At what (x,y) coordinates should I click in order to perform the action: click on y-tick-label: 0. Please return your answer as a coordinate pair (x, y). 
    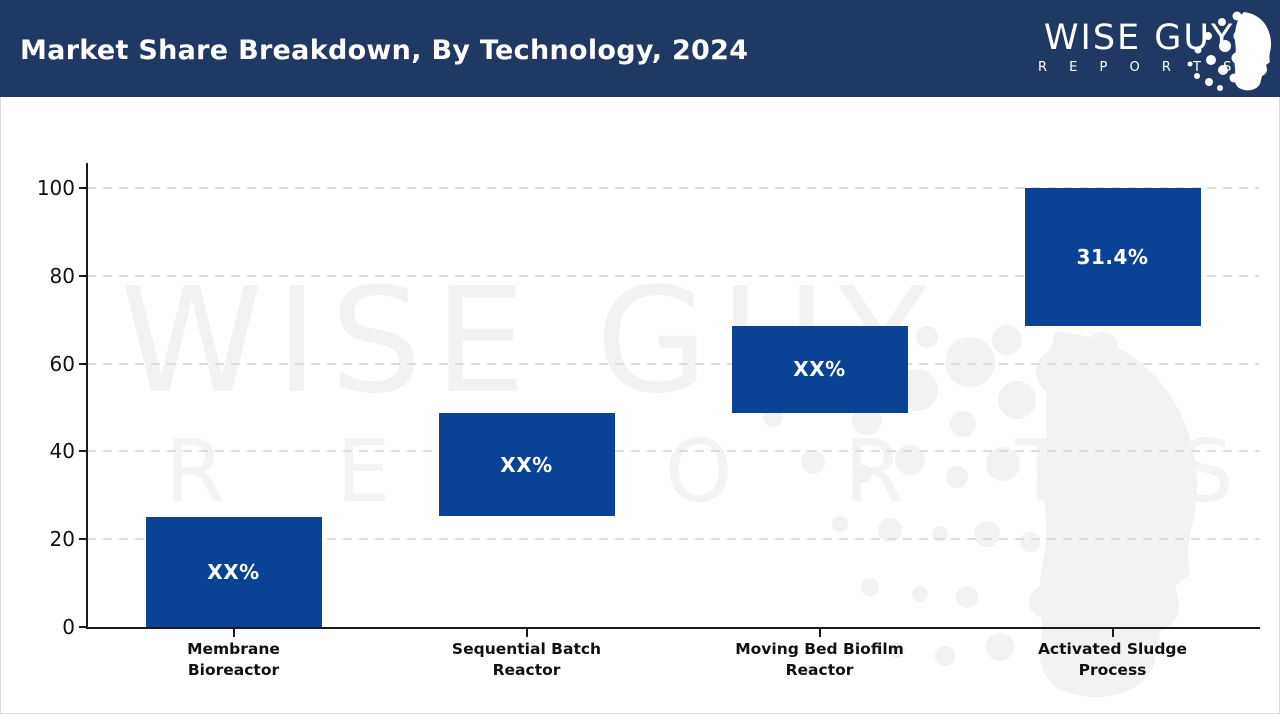
    Looking at the image, I should click on (68, 627).